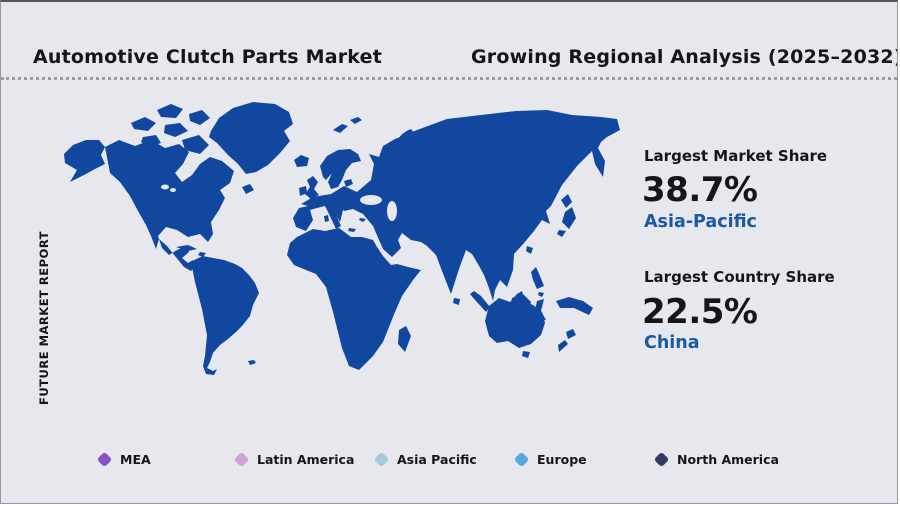 The width and height of the screenshot is (900, 506). I want to click on stat-2-region: China, so click(672, 343).